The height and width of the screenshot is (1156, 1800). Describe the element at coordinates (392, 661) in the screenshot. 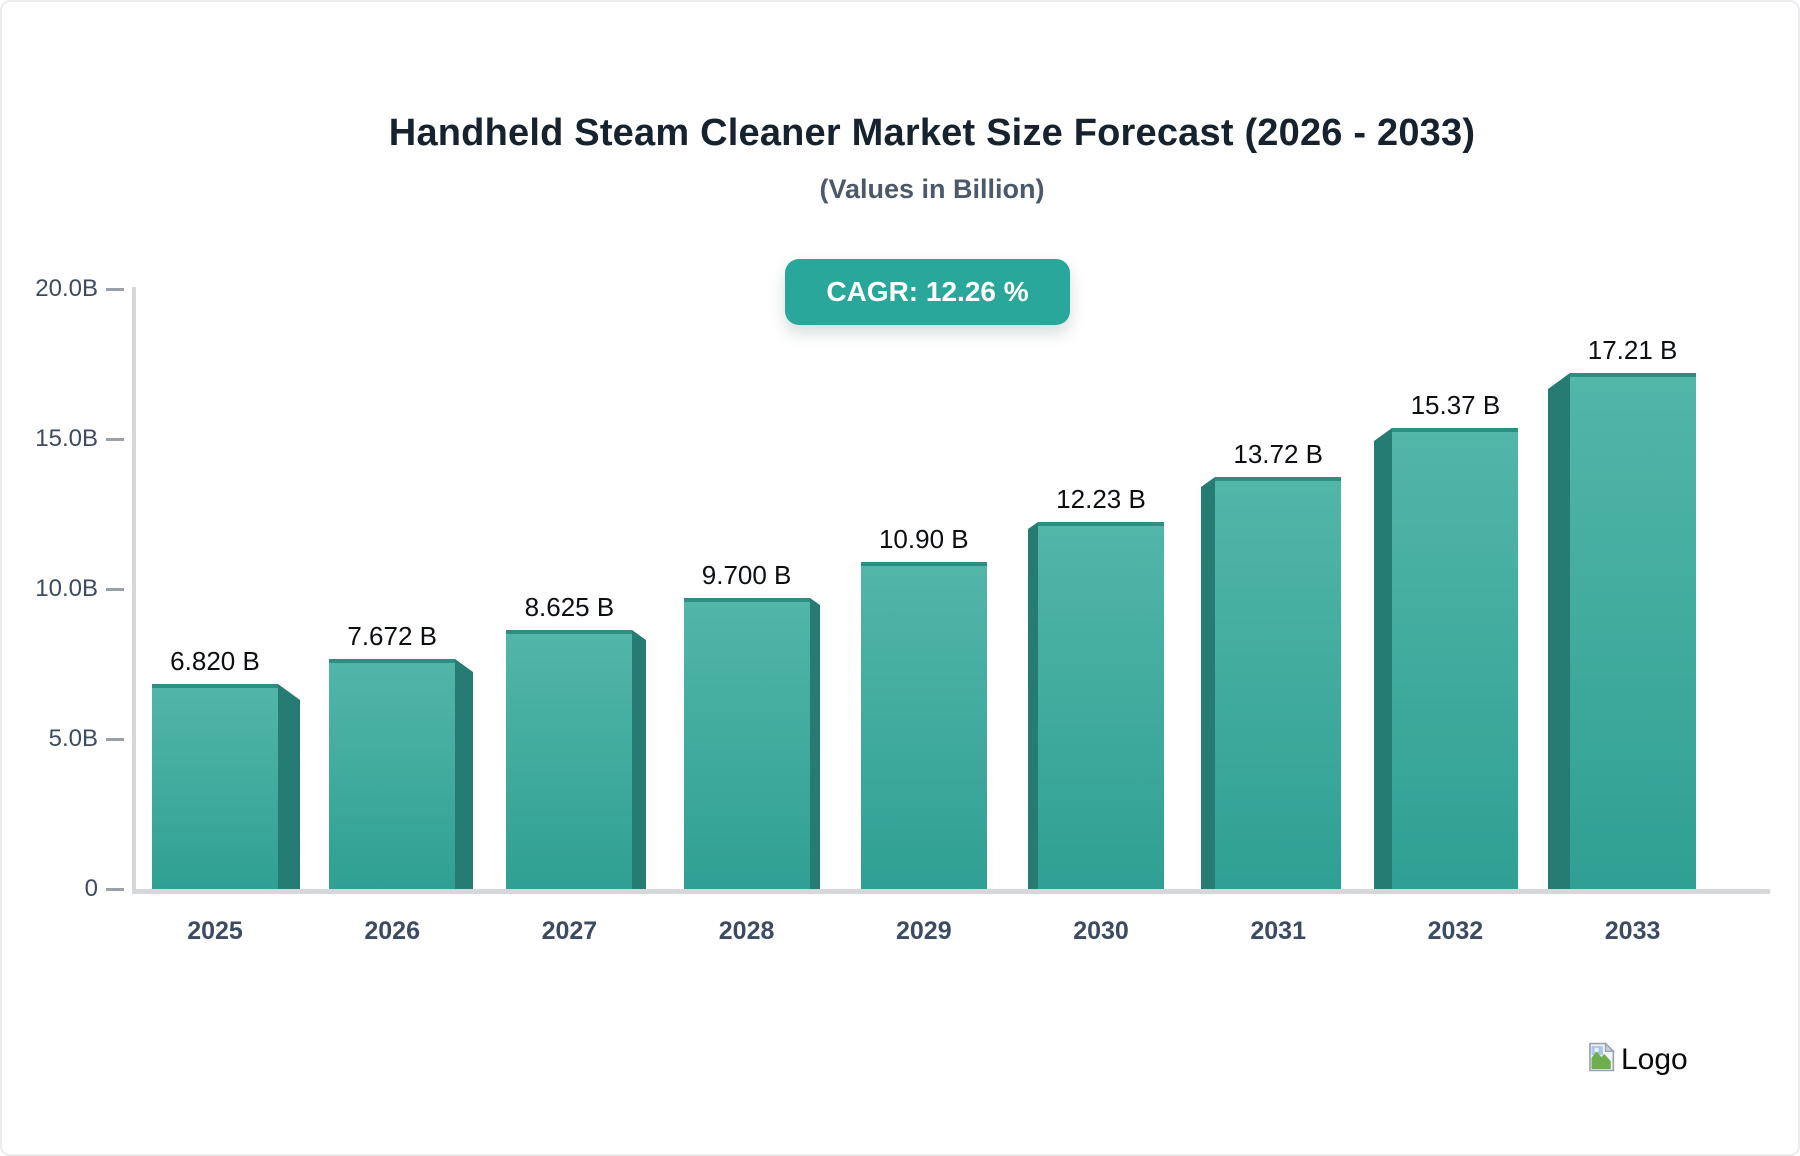

I see `bar-2026-top-edge` at that location.